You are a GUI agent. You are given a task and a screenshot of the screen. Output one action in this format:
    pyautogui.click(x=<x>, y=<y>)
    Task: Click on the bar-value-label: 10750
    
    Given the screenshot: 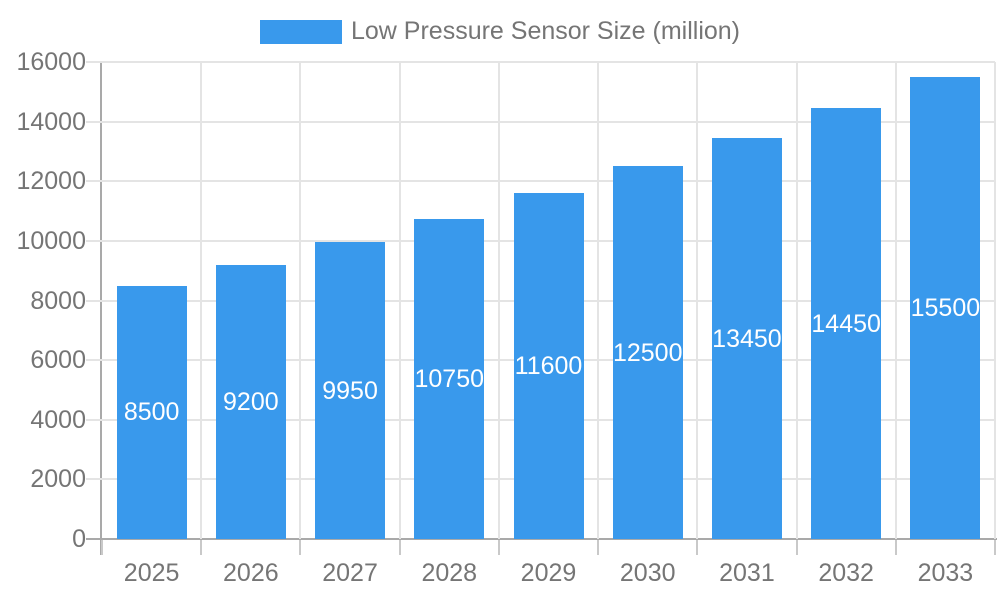 What is the action you would take?
    pyautogui.click(x=449, y=378)
    